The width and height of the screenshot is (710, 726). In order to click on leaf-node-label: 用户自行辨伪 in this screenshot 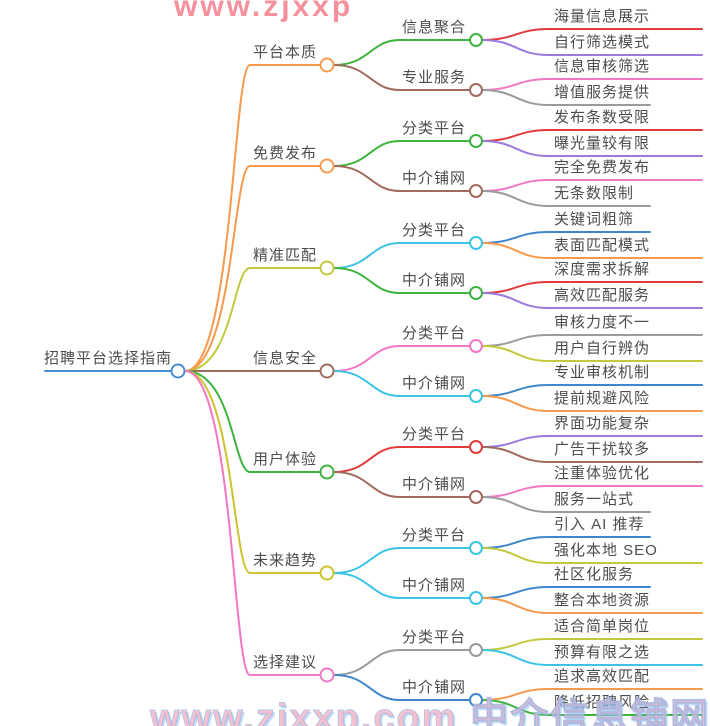, I will do `click(602, 348)`.